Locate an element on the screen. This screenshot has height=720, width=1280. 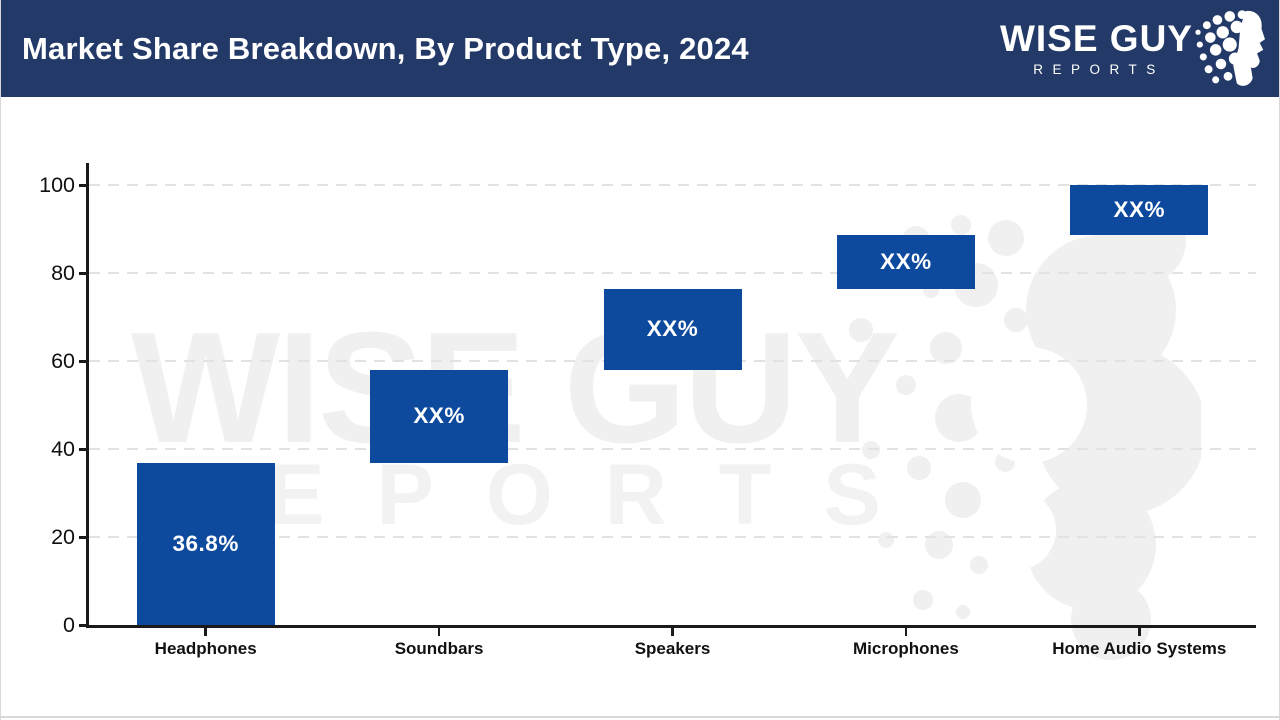
bar-speakers: XX% is located at coordinates (672, 329).